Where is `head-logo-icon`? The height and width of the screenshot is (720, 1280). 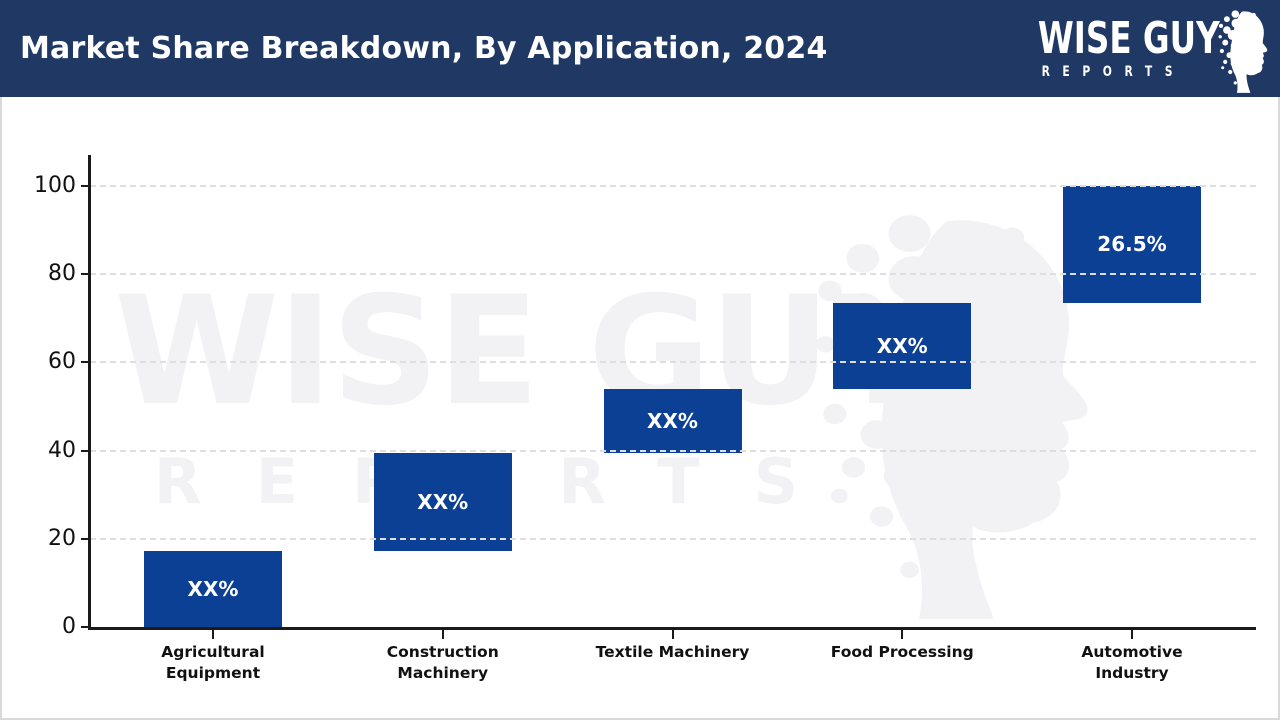
head-logo-icon is located at coordinates (1243, 51).